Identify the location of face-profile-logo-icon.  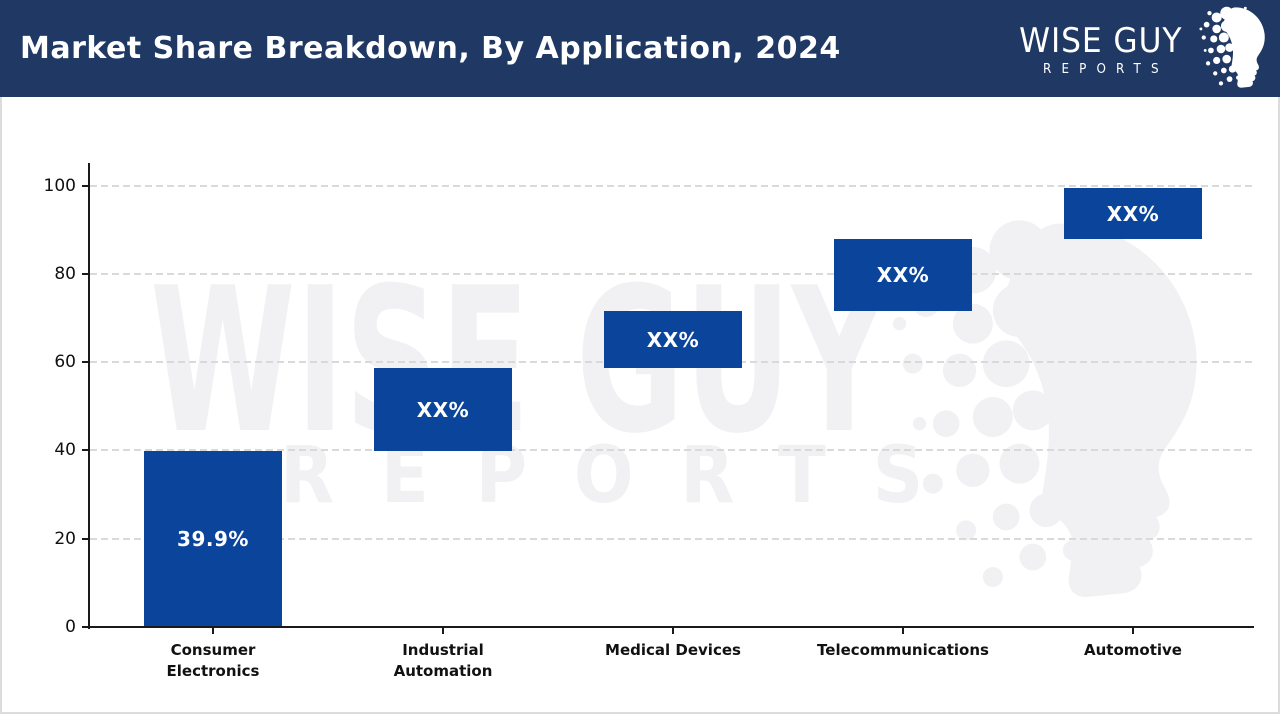
(1231, 49).